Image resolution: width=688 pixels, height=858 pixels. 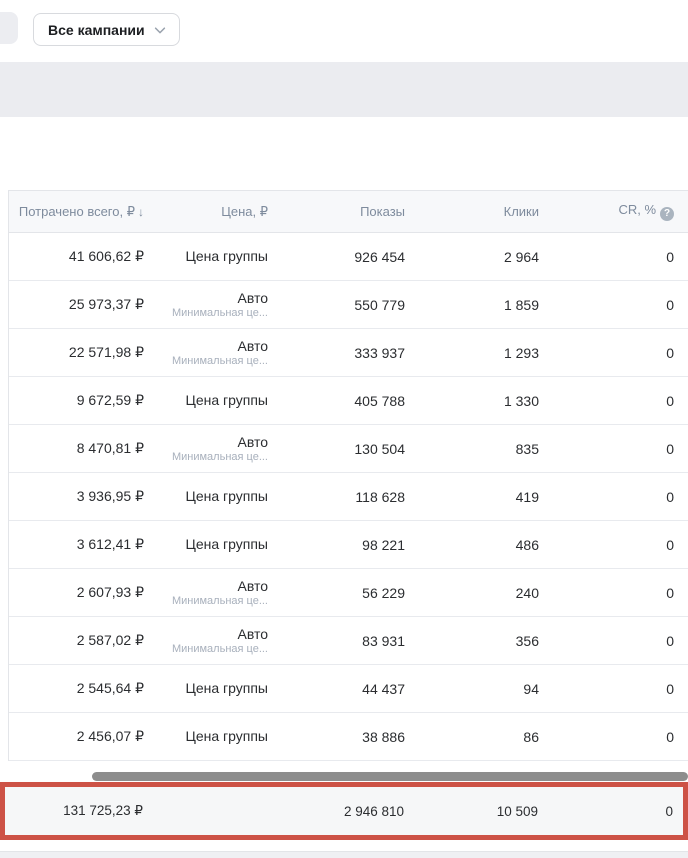 I want to click on cell-clicks: 486, so click(x=527, y=544).